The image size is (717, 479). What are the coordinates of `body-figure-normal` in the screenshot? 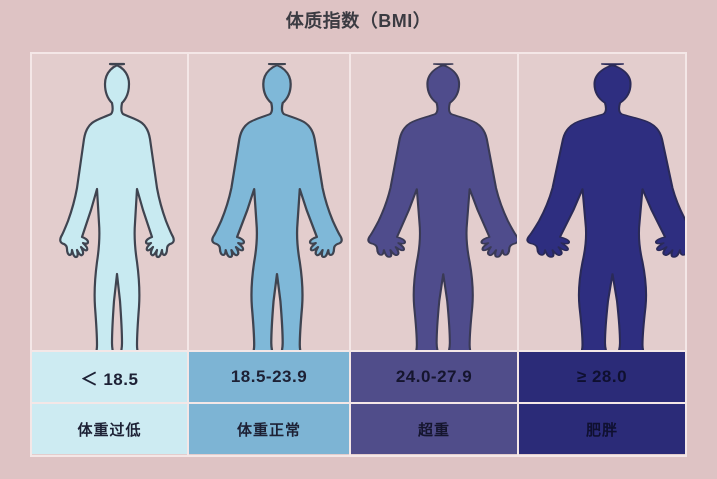 It's located at (269, 202).